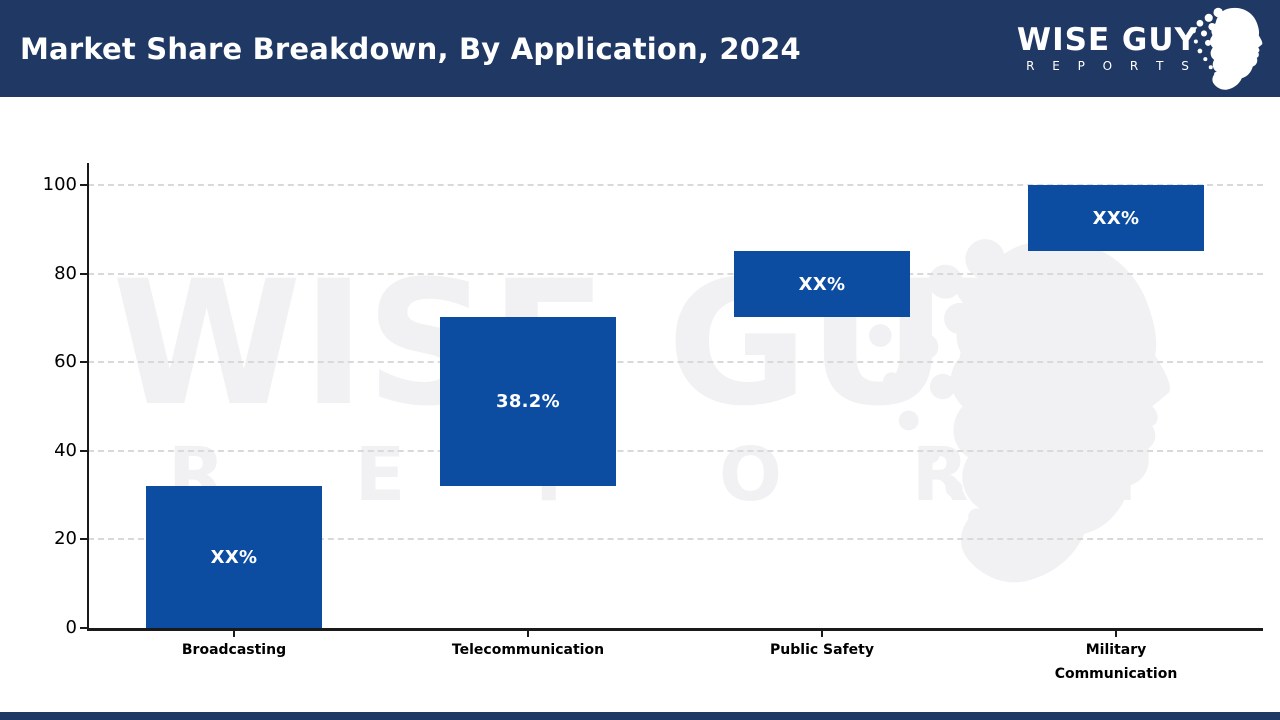 The image size is (1280, 720). I want to click on brand-logo-text: WISE GUY R E P O R T S, so click(1107, 48).